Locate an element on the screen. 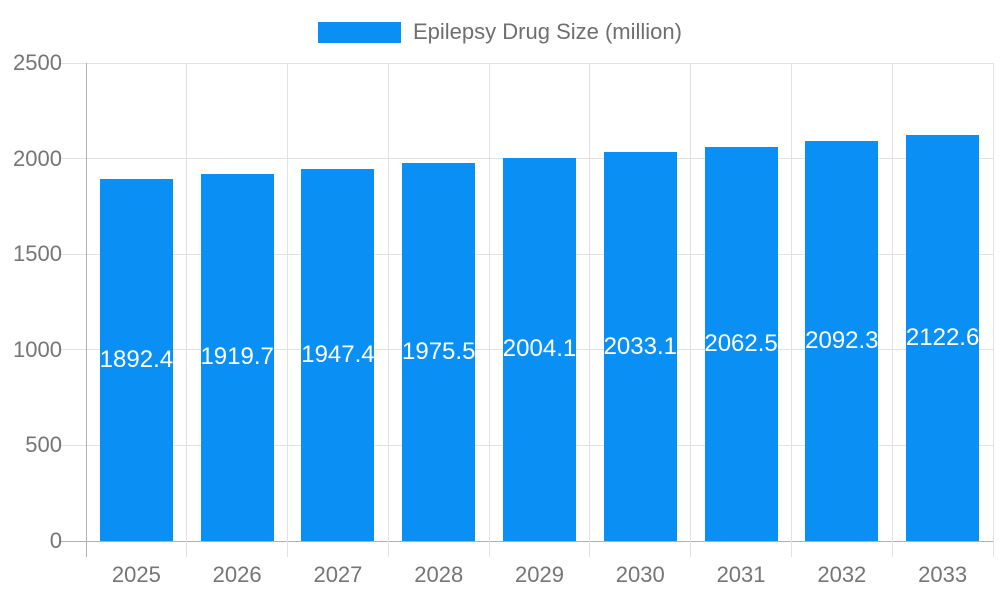 The height and width of the screenshot is (600, 1000). y-gridline is located at coordinates (526, 63).